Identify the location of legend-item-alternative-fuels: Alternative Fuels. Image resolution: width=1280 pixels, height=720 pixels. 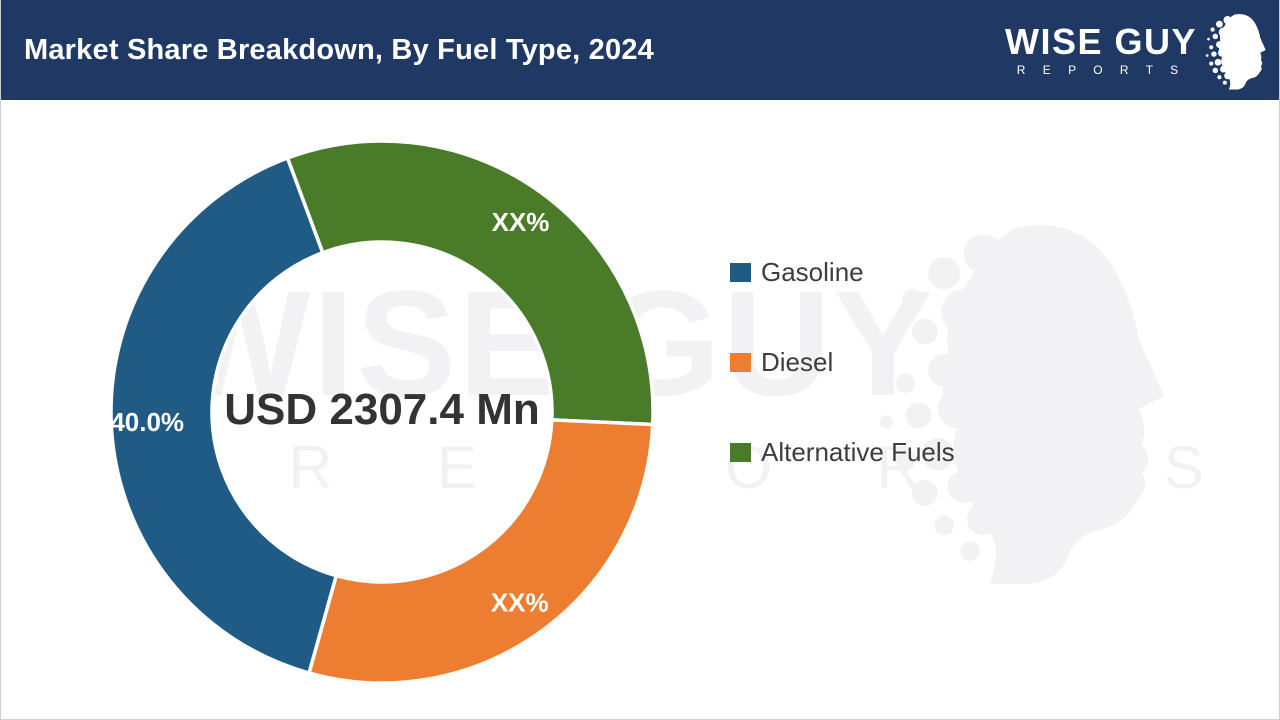
(842, 452).